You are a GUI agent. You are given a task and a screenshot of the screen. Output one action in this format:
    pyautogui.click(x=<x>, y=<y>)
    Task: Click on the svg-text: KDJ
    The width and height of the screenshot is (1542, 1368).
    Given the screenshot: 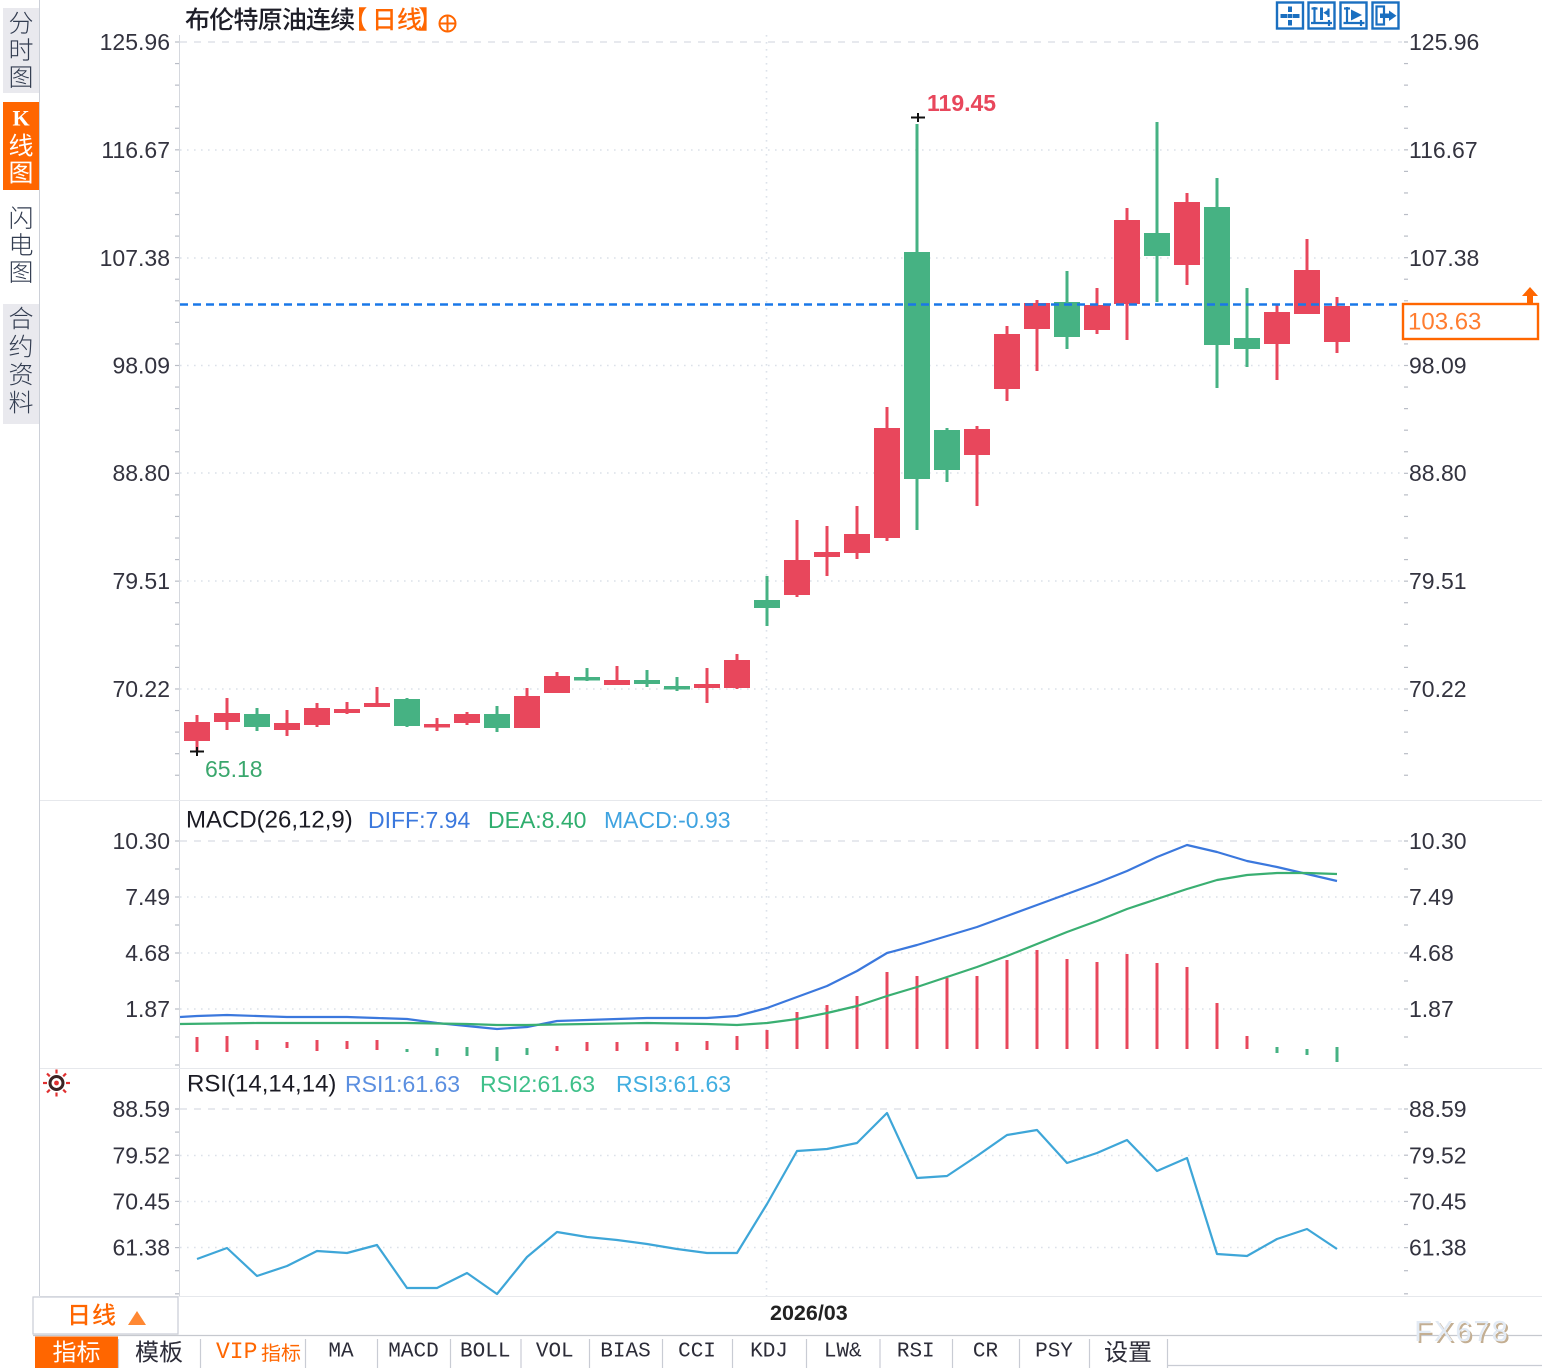 What is the action you would take?
    pyautogui.click(x=769, y=1352)
    